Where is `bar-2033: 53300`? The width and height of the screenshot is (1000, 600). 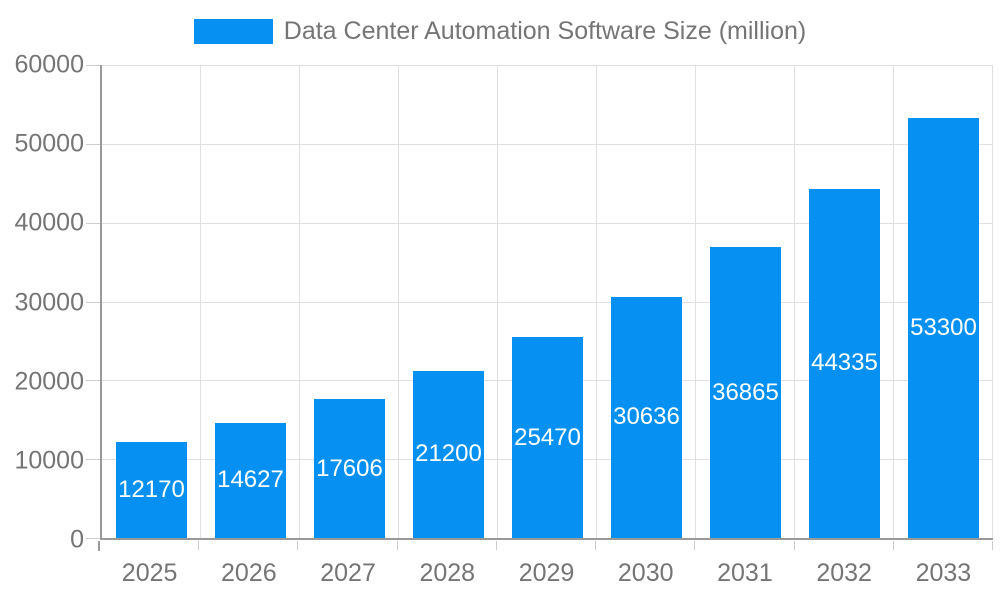 bar-2033: 53300 is located at coordinates (943, 327).